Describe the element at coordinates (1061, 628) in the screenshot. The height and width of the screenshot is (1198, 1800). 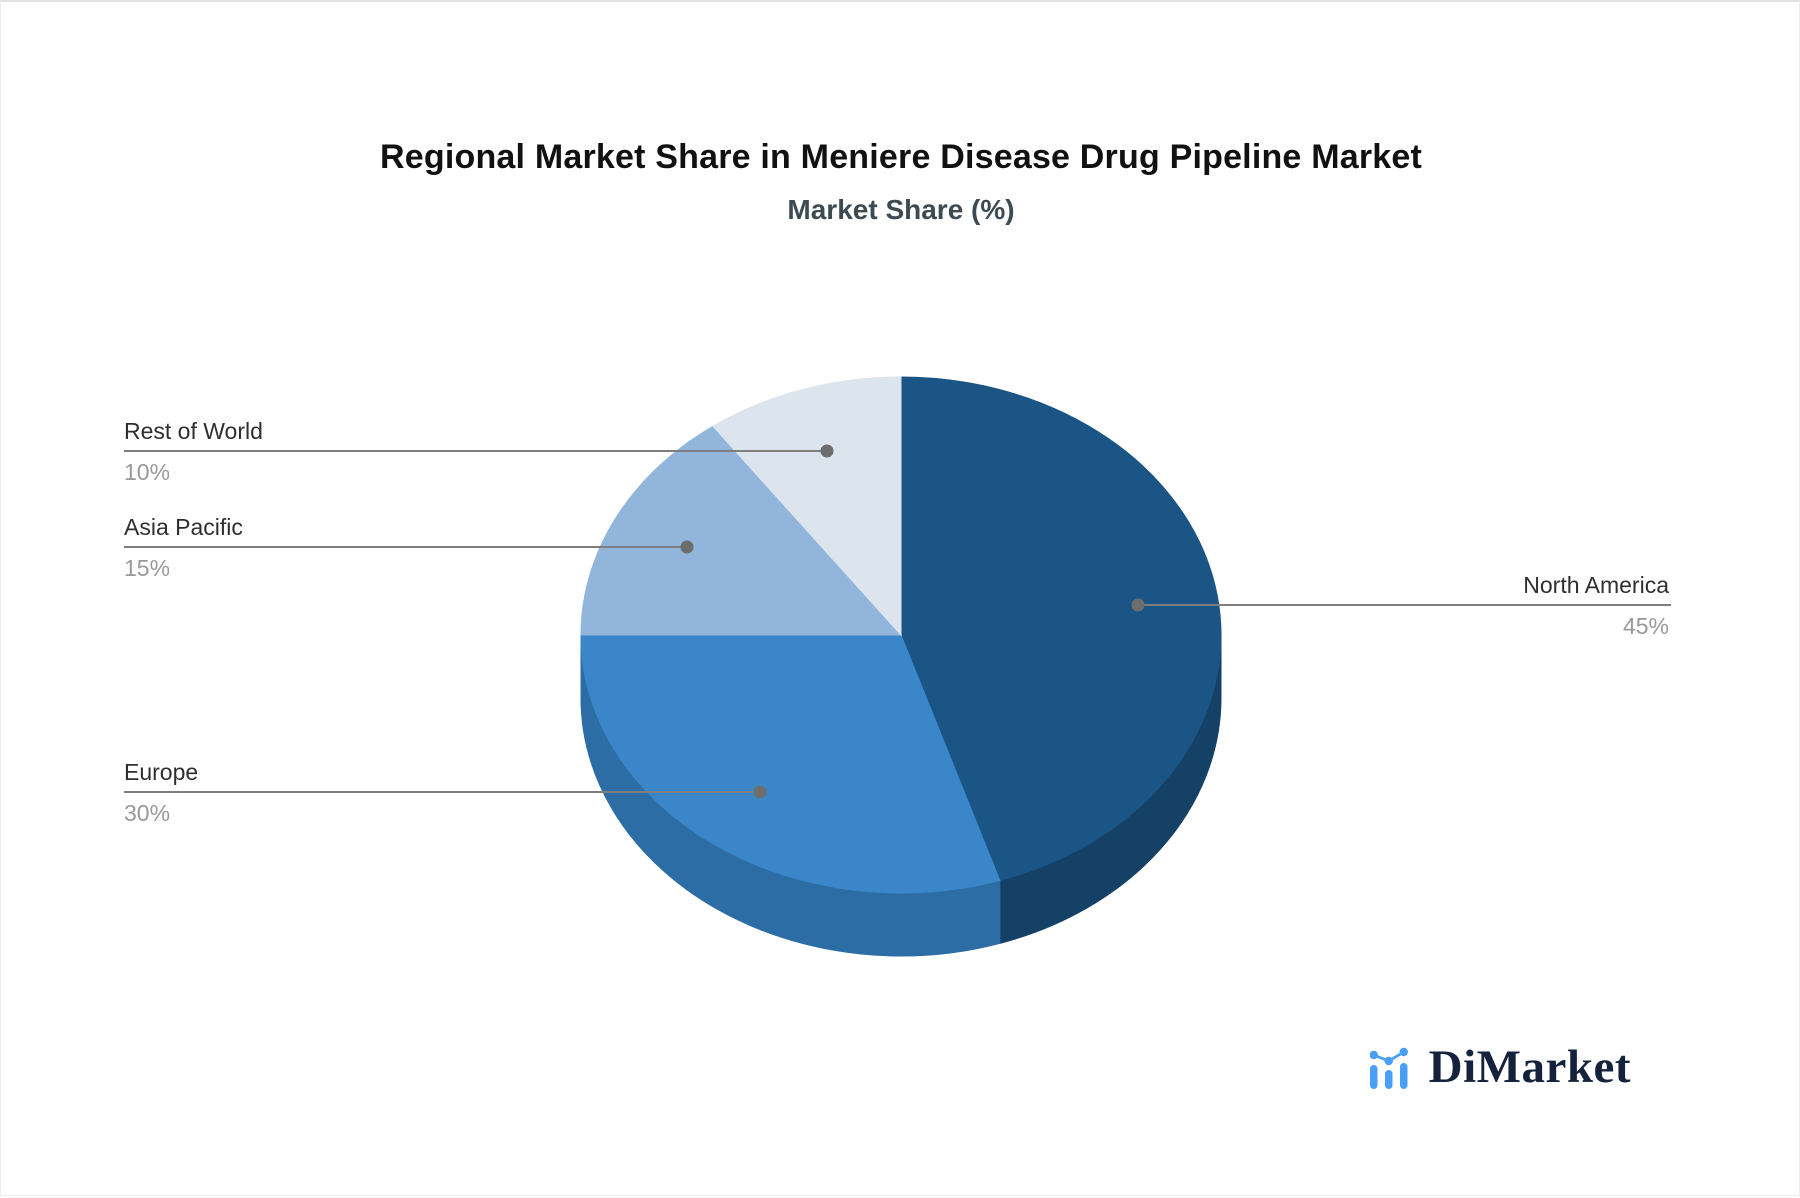
I see `pie-slice-north-america` at that location.